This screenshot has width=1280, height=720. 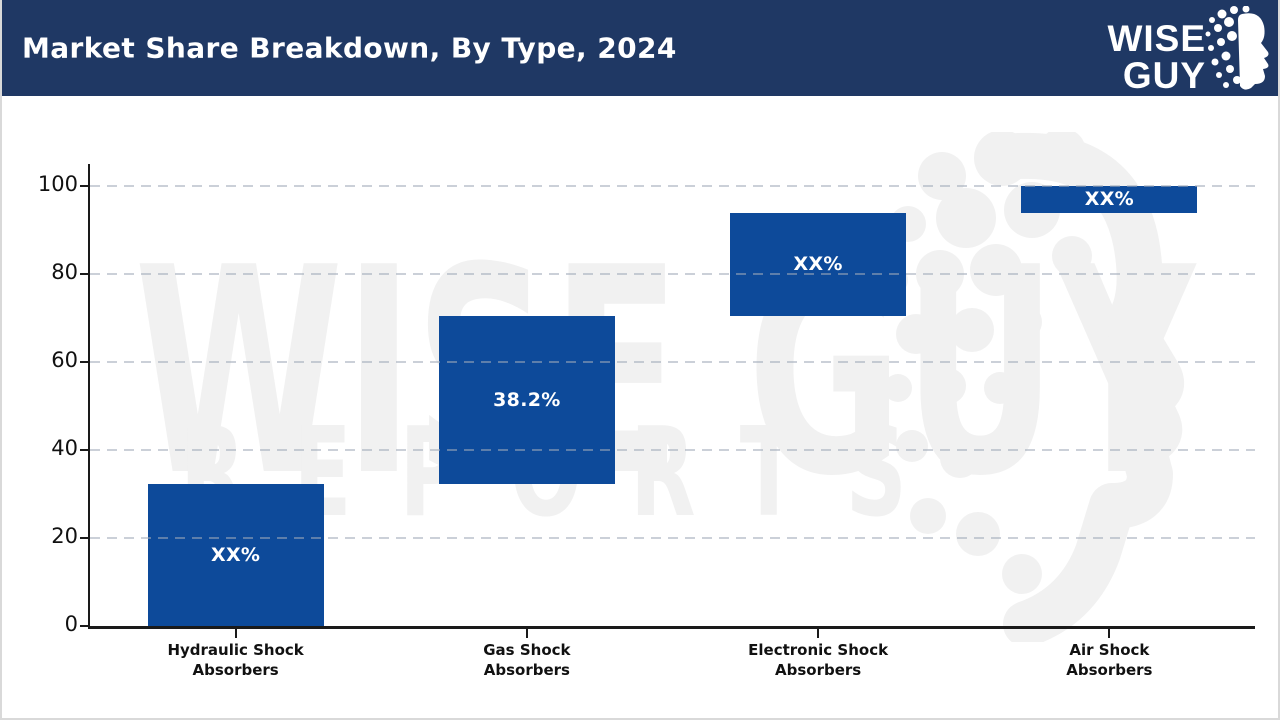 I want to click on y-tick-label: 0, so click(x=71, y=624).